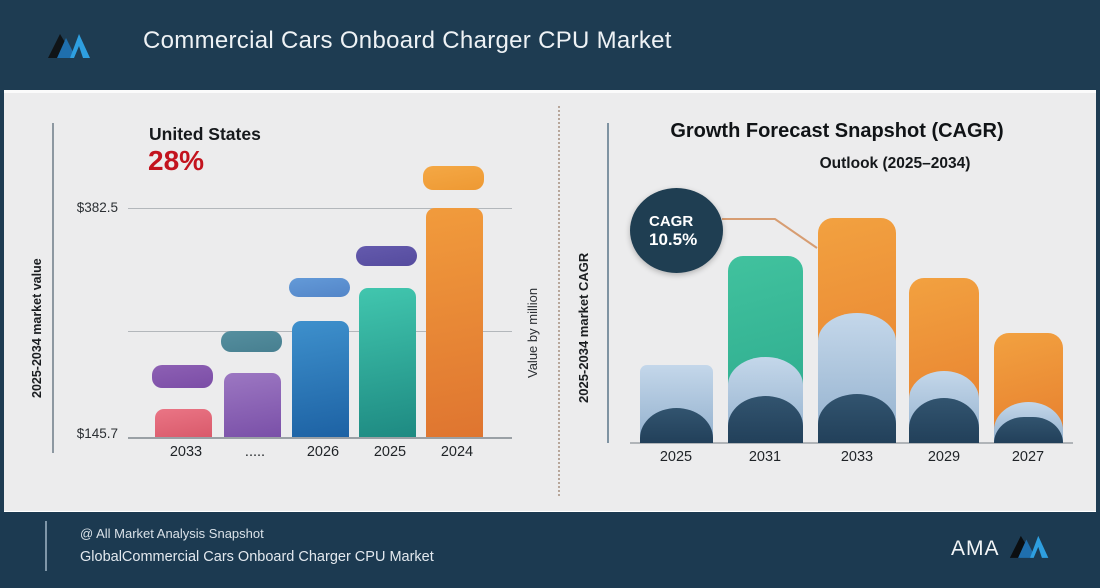 The height and width of the screenshot is (588, 1100). What do you see at coordinates (608, 283) in the screenshot?
I see `right-chart-y-axis` at bounding box center [608, 283].